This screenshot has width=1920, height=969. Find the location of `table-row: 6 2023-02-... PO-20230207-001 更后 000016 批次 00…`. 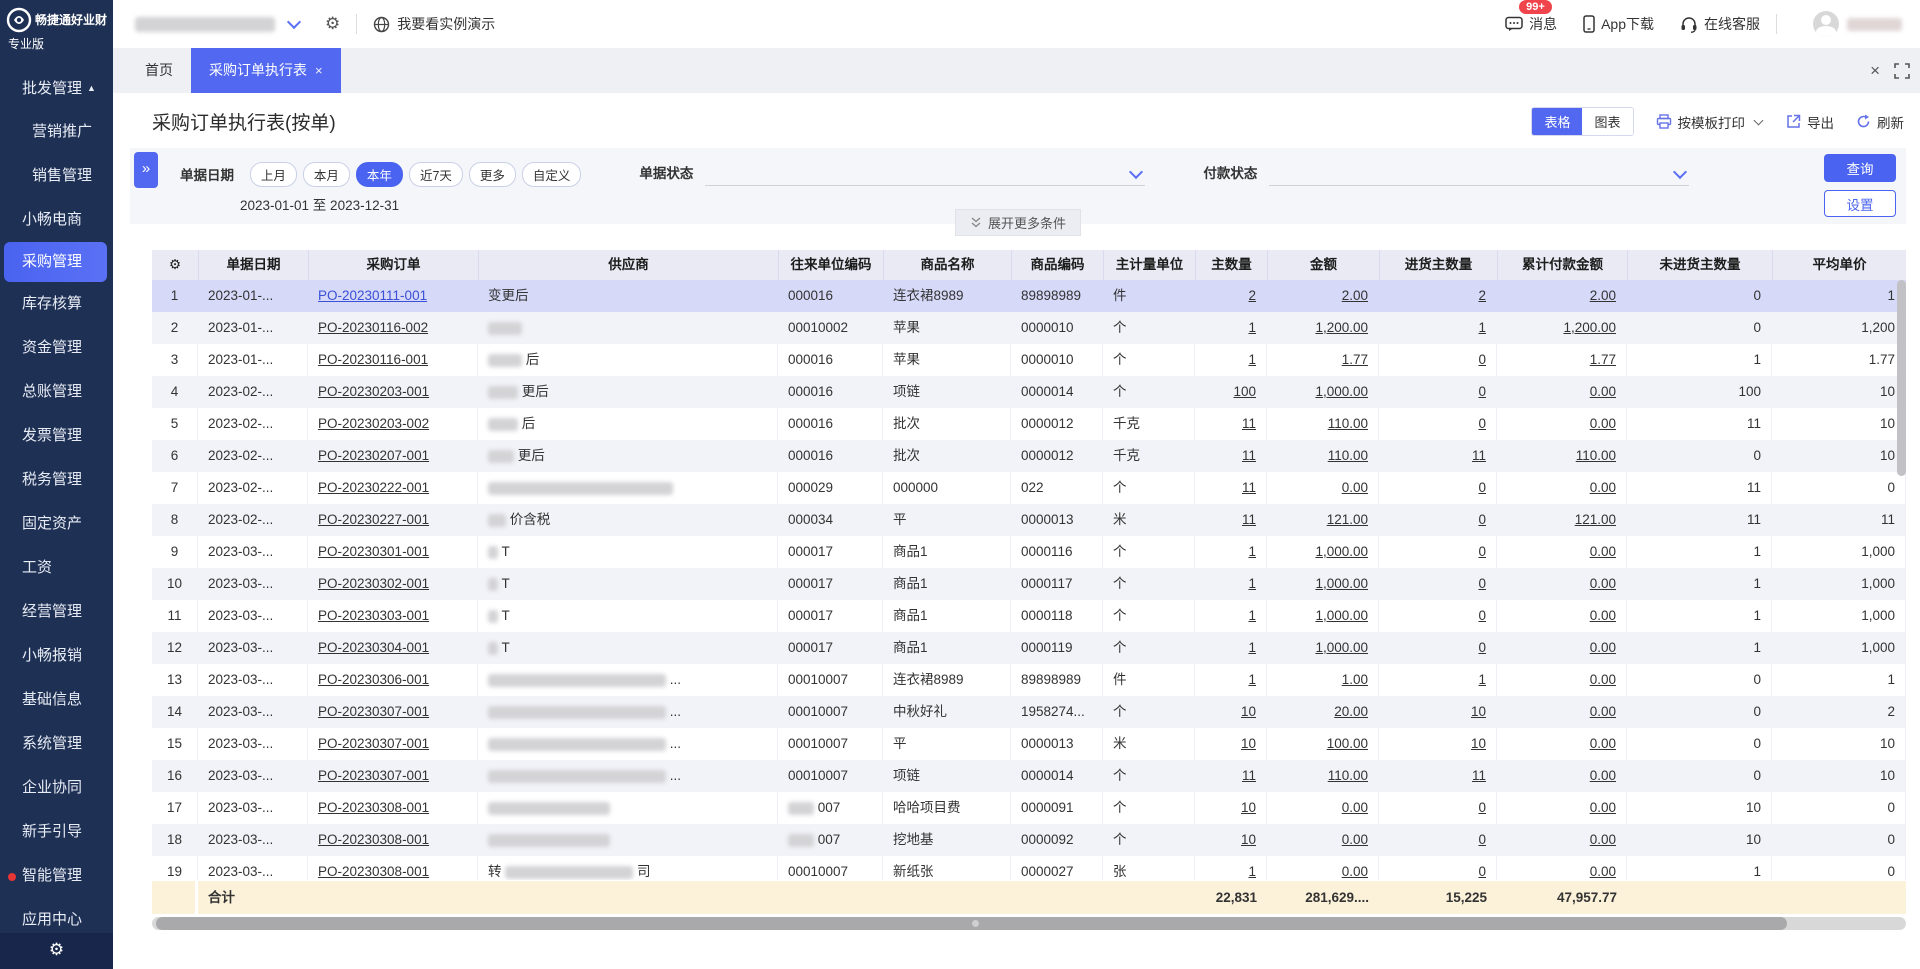

table-row: 6 2023-02-... PO-20230207-001 更后 000016 批次 00… is located at coordinates (1029, 456).